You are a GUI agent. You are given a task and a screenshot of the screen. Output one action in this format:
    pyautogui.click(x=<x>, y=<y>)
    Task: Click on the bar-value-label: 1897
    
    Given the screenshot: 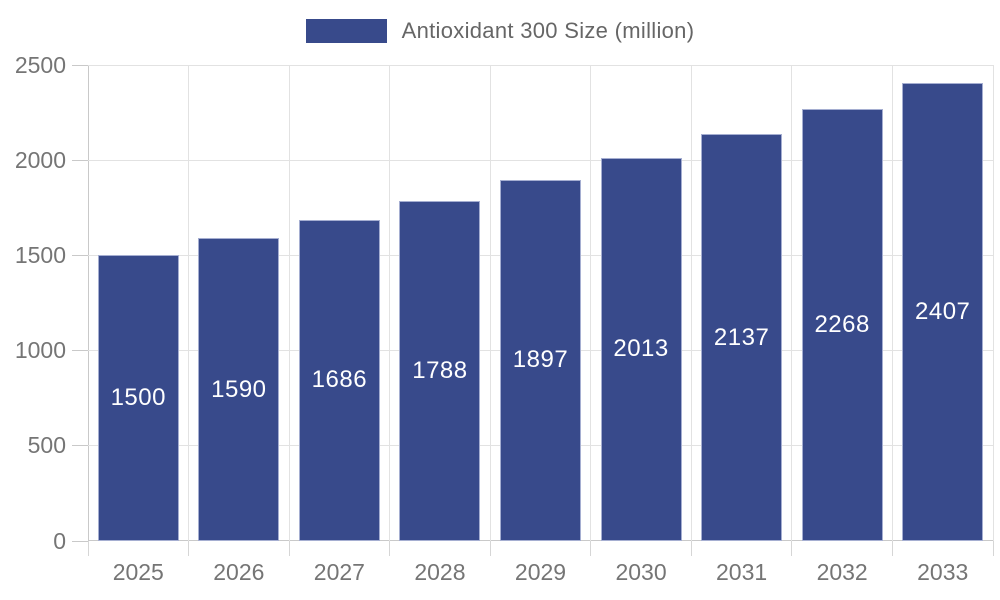 What is the action you would take?
    pyautogui.click(x=540, y=360)
    